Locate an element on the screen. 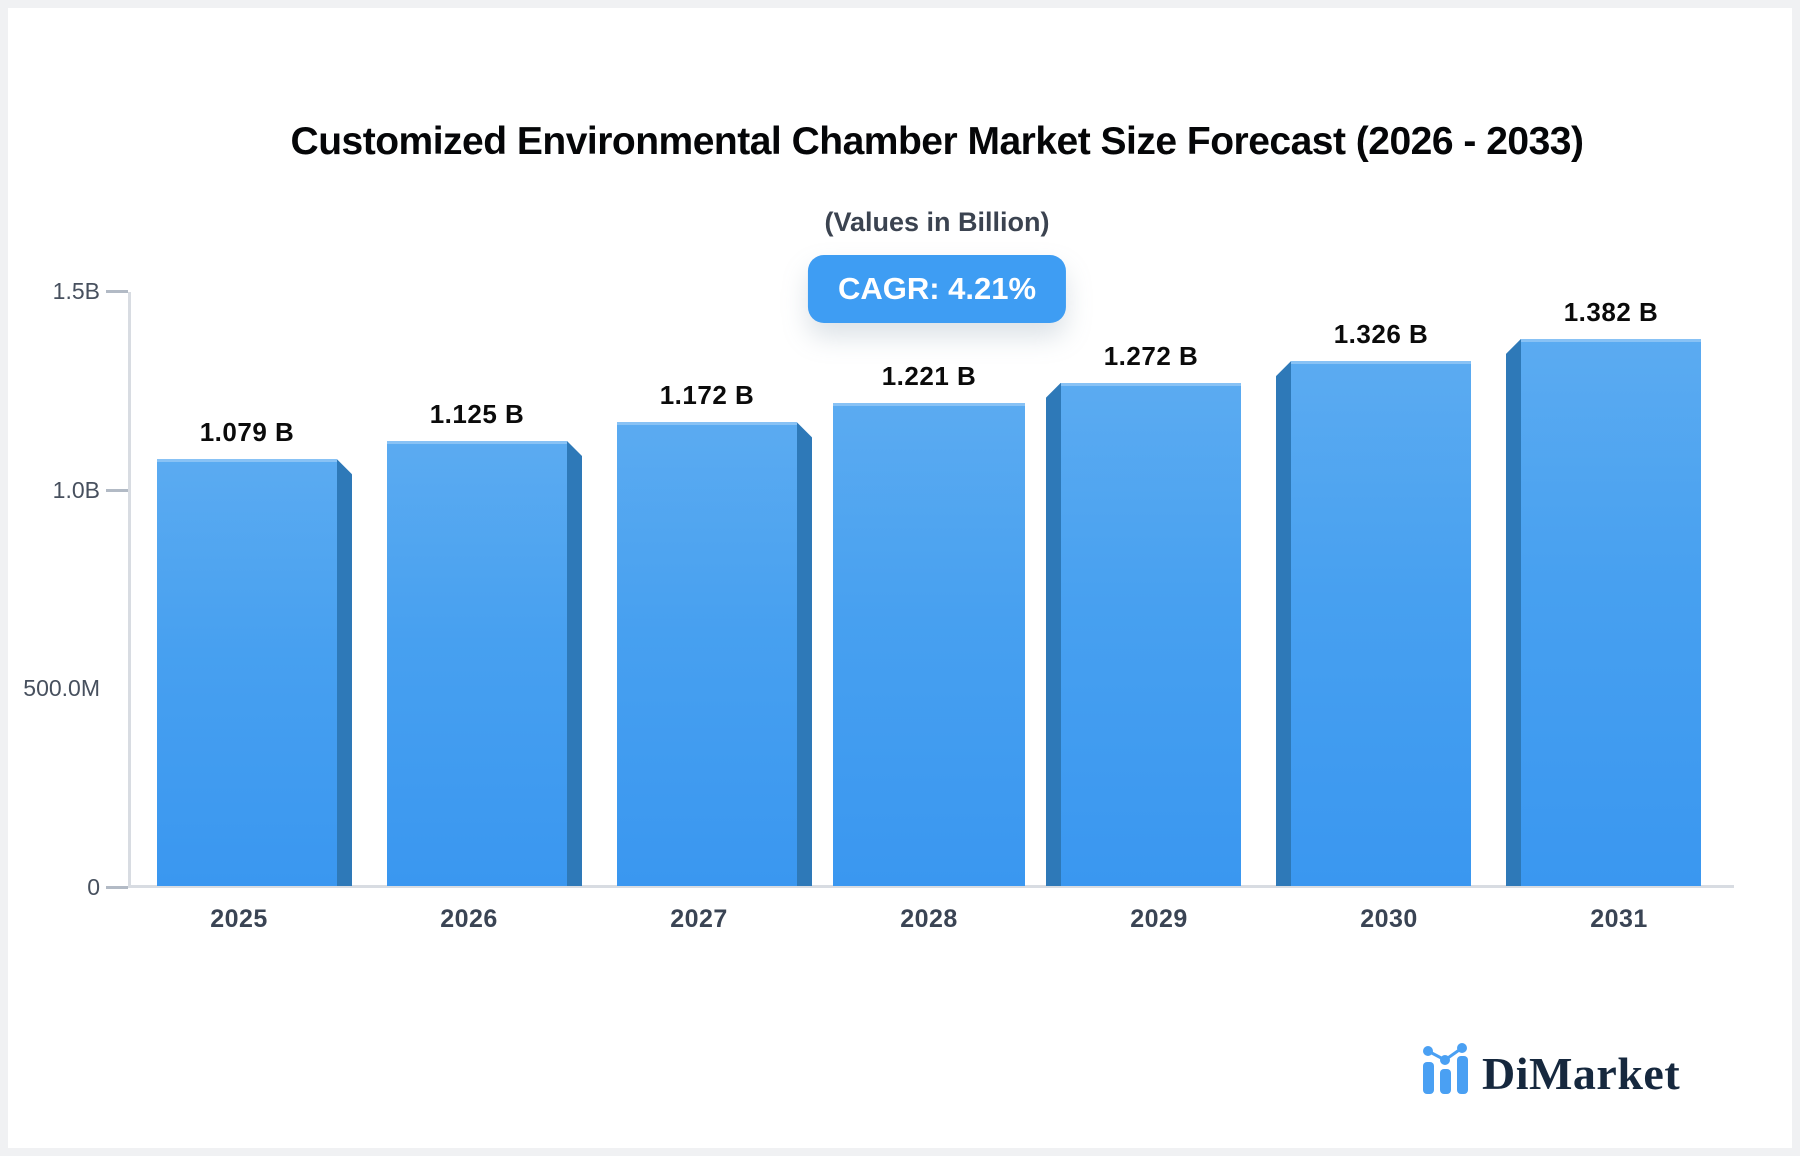 The height and width of the screenshot is (1156, 1800). bar-2029 is located at coordinates (1151, 634).